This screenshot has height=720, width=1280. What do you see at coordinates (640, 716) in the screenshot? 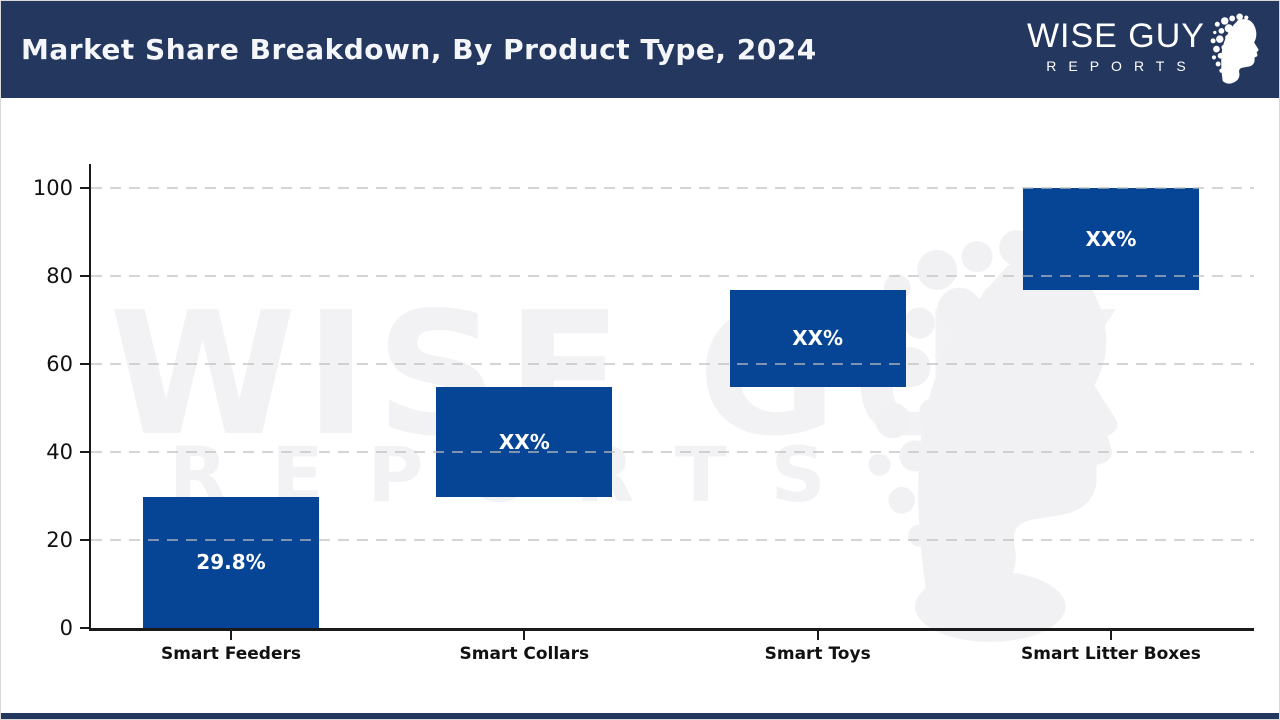
I see `footer-bar` at bounding box center [640, 716].